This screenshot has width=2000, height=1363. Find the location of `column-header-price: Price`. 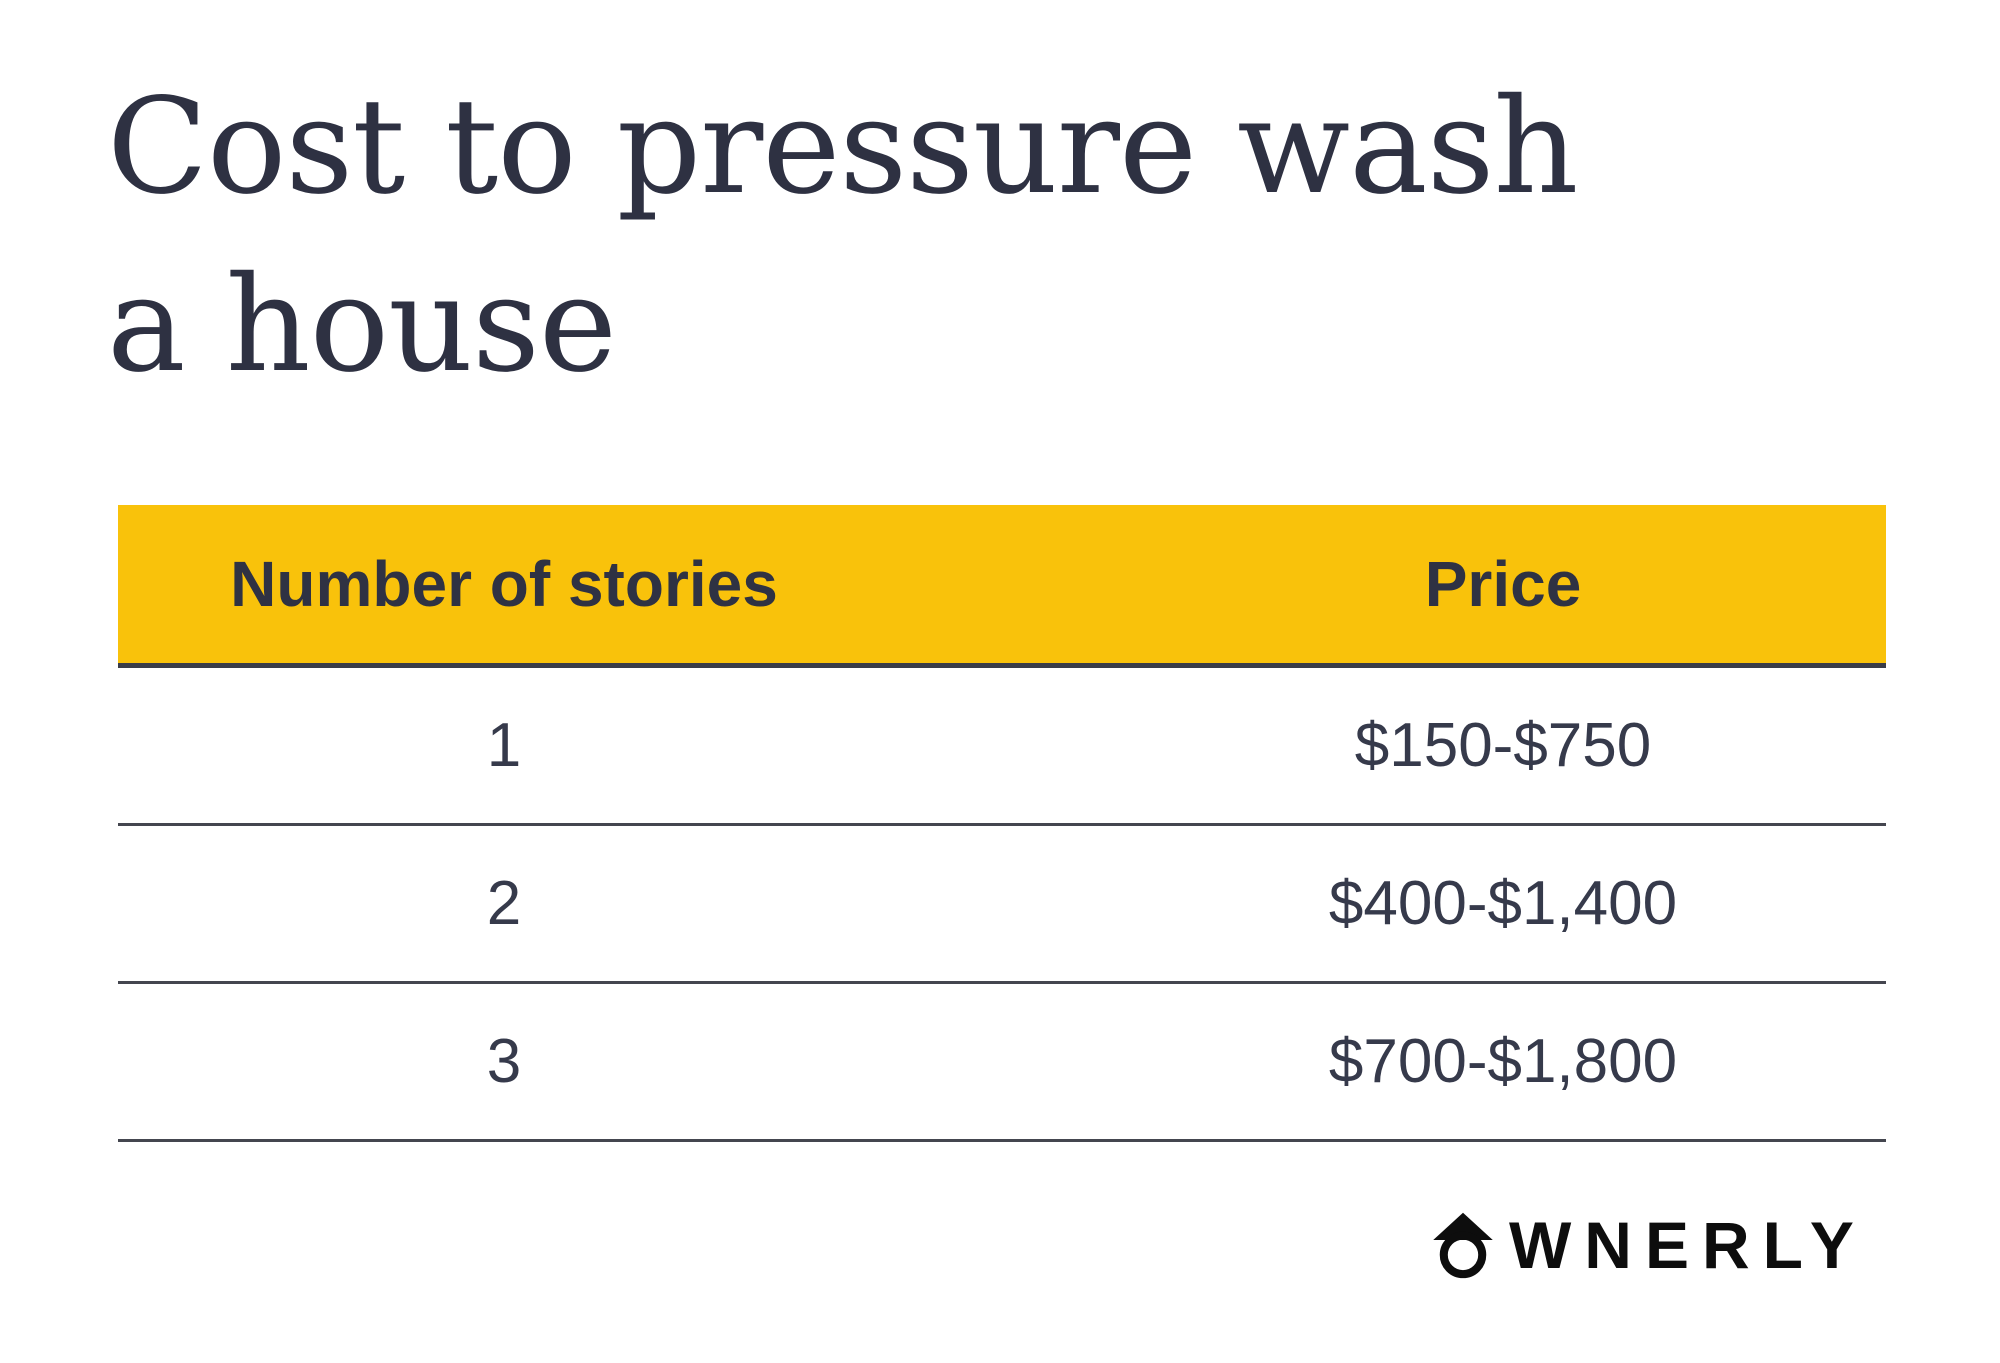

column-header-price: Price is located at coordinates (1503, 584).